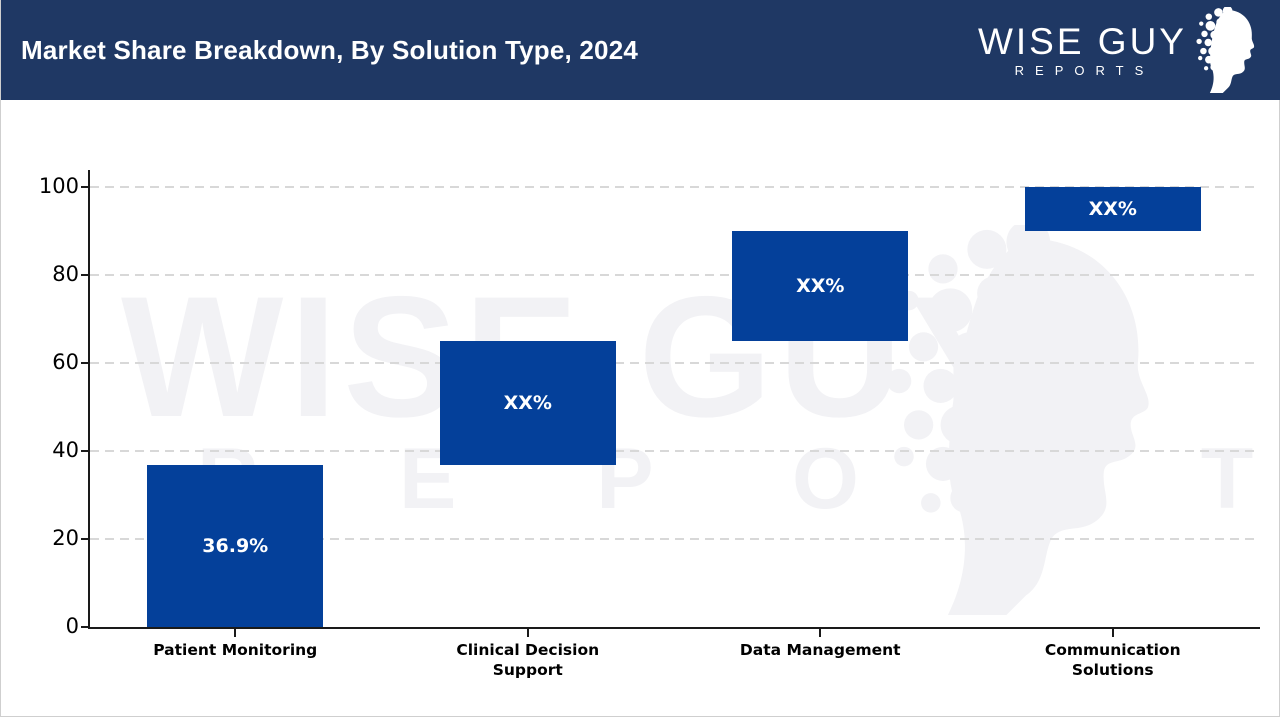  What do you see at coordinates (820, 650) in the screenshot?
I see `x-category-label: Data Management` at bounding box center [820, 650].